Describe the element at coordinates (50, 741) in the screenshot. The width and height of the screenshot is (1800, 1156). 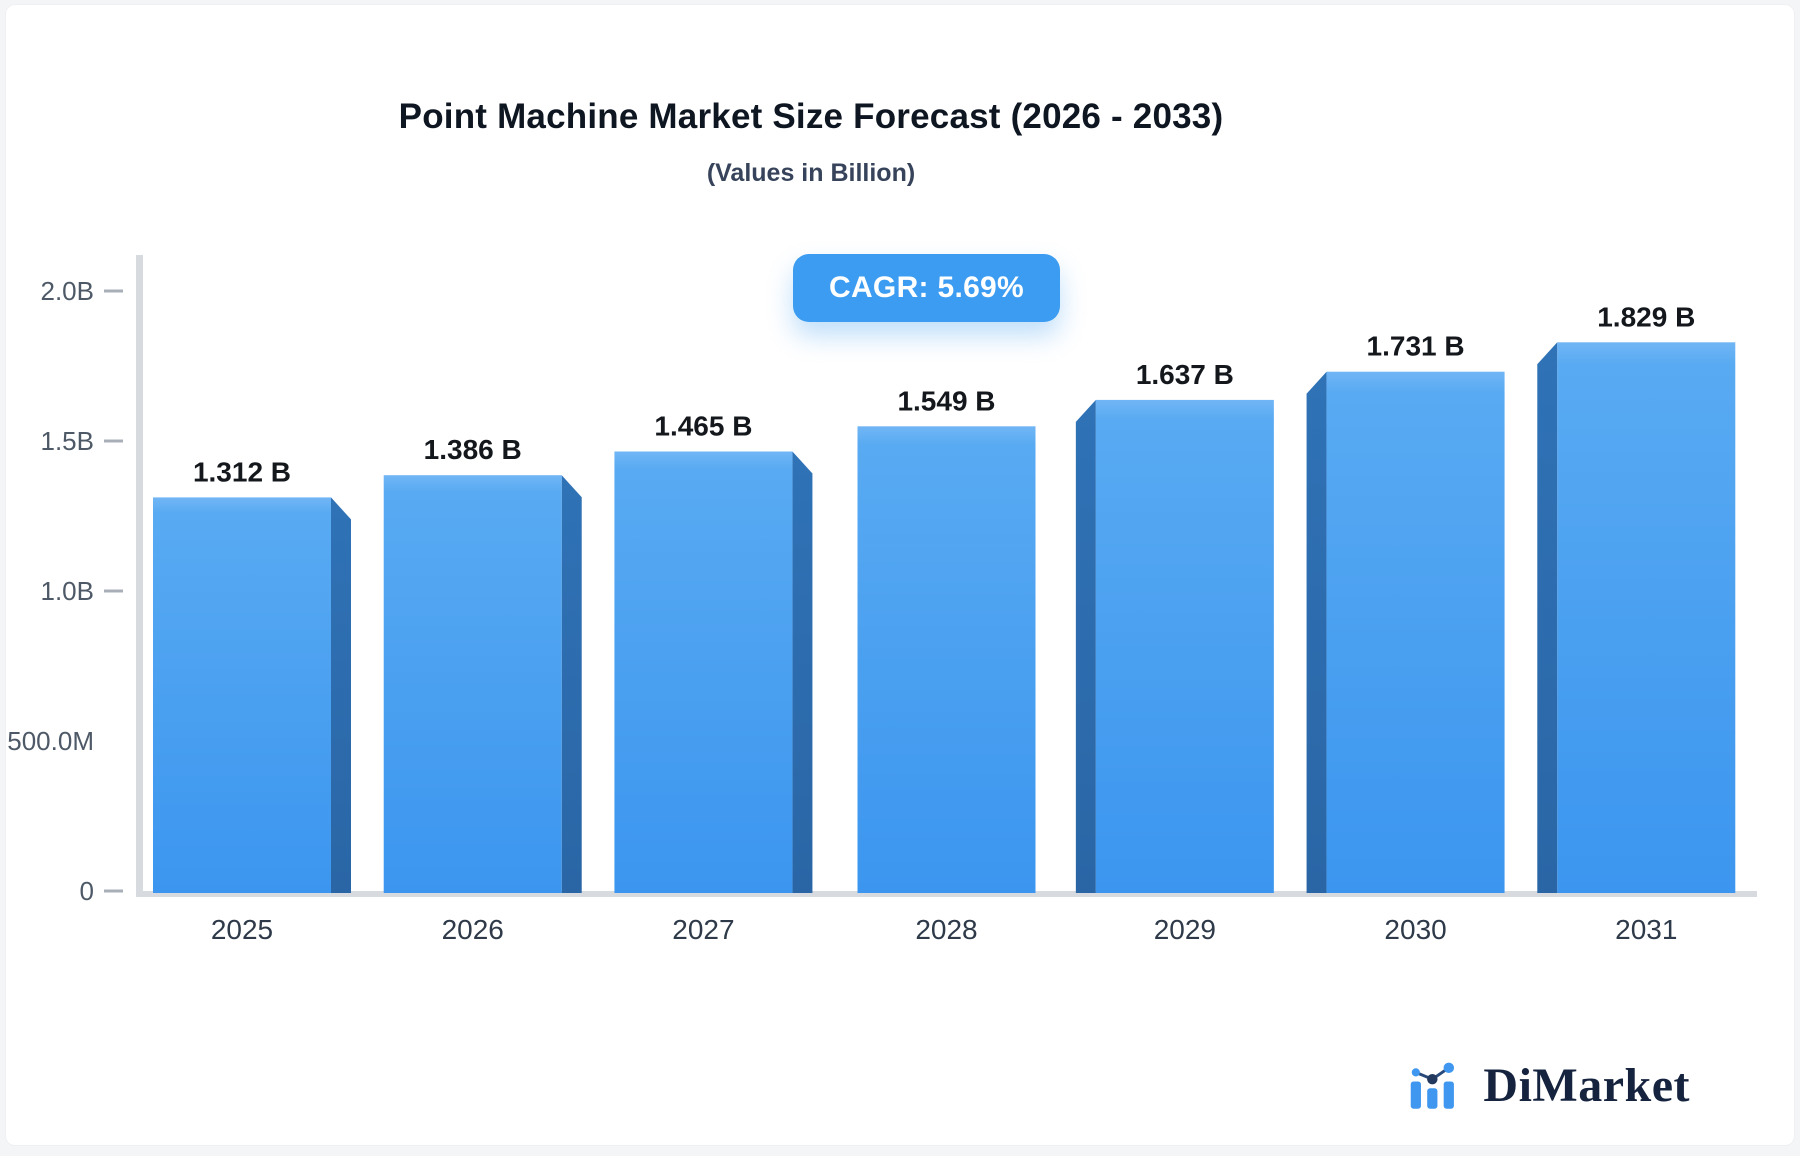
I see `y-tick-label: 500.0M` at that location.